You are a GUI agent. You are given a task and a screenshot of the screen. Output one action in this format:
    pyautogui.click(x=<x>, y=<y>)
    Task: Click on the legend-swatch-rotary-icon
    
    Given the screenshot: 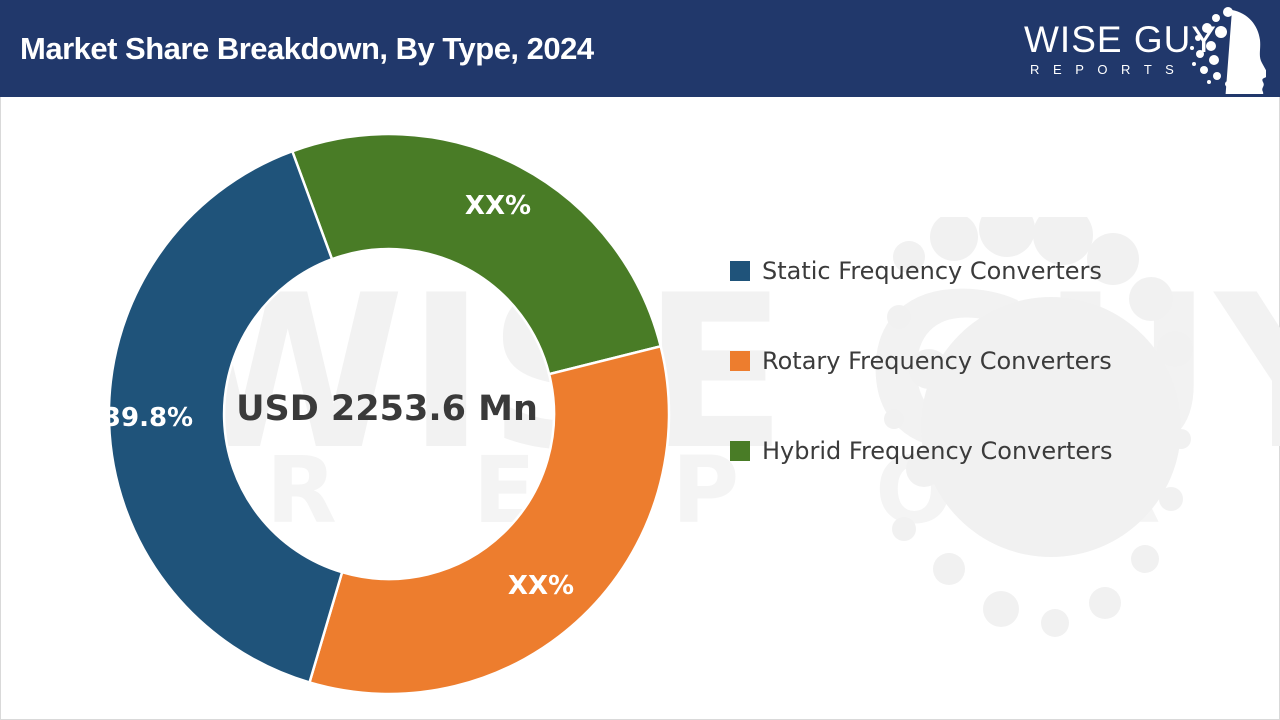 What is the action you would take?
    pyautogui.click(x=740, y=361)
    